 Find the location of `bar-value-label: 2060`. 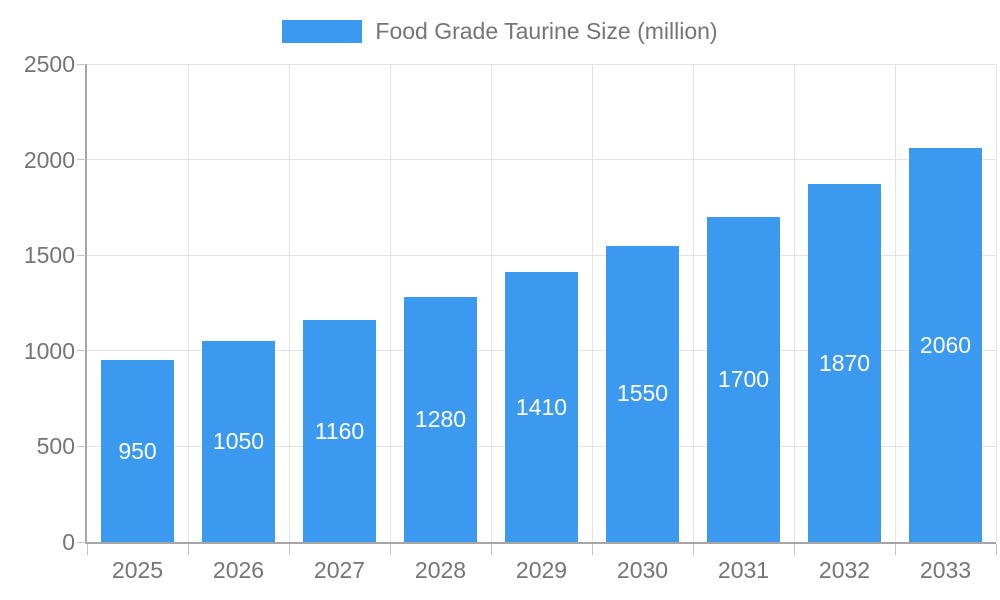

bar-value-label: 2060 is located at coordinates (945, 344).